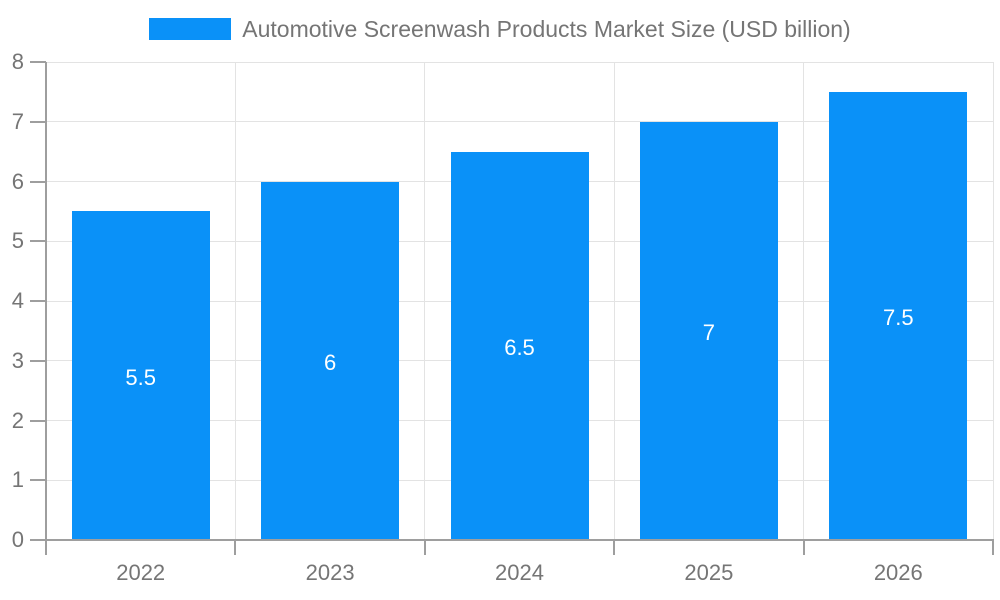  I want to click on y-tick-label-1: 1, so click(17, 480).